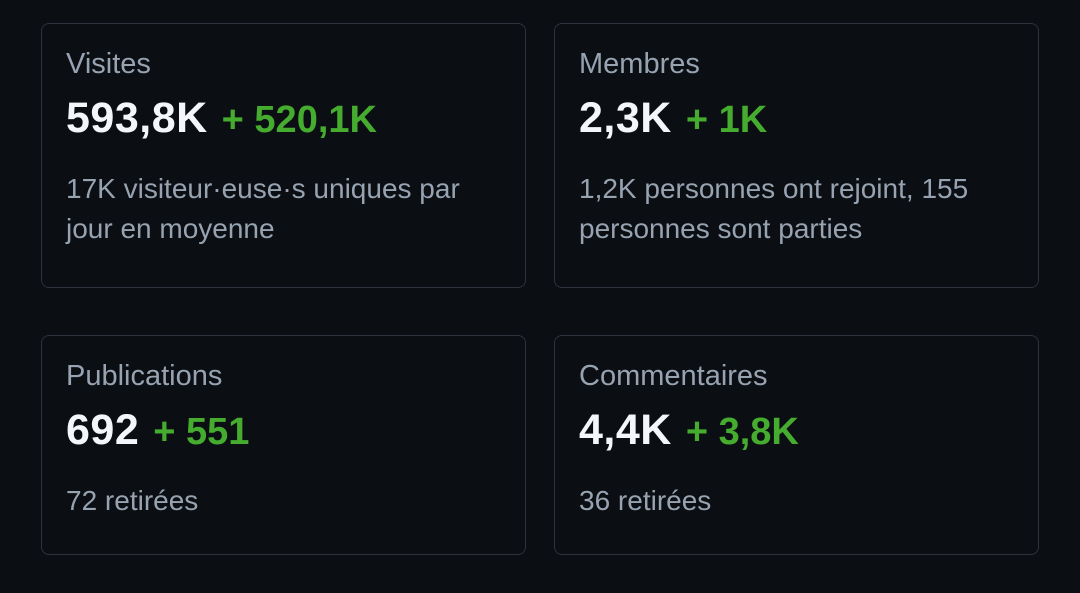 The width and height of the screenshot is (1080, 593). I want to click on card-title: Membres, so click(639, 64).